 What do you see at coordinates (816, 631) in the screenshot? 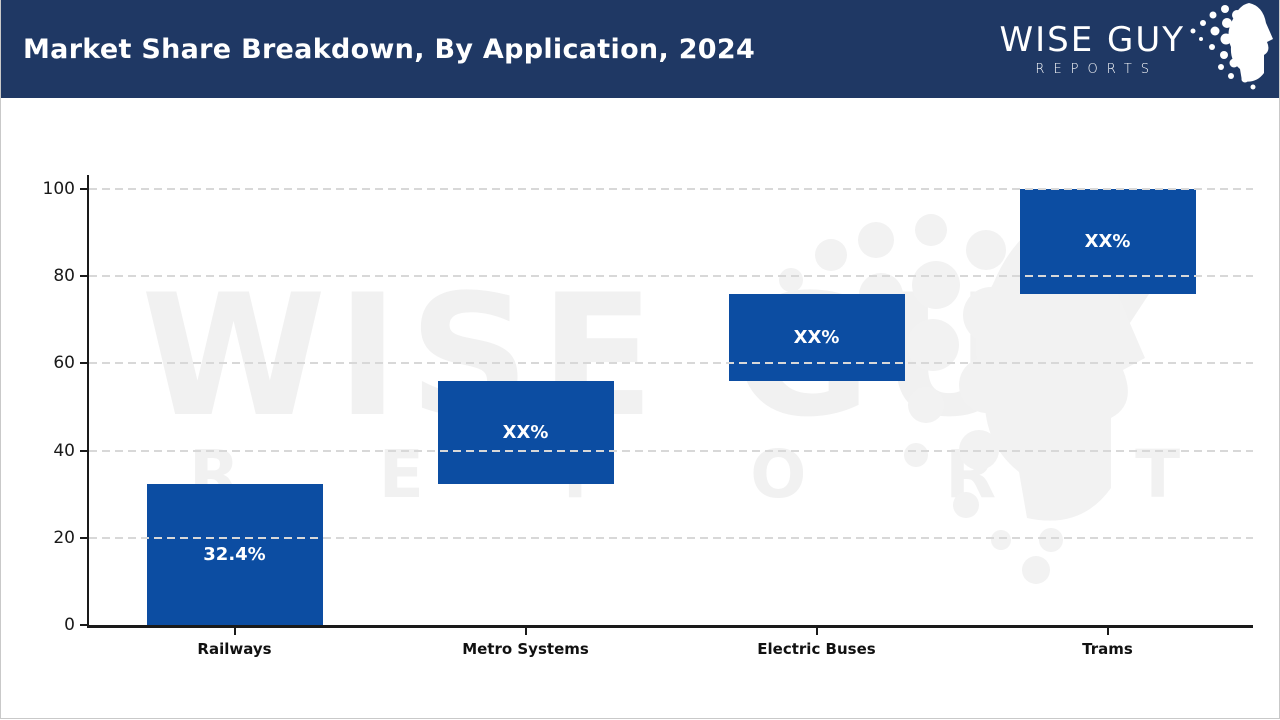
I see `x-tick-mark-electric-buses` at bounding box center [816, 631].